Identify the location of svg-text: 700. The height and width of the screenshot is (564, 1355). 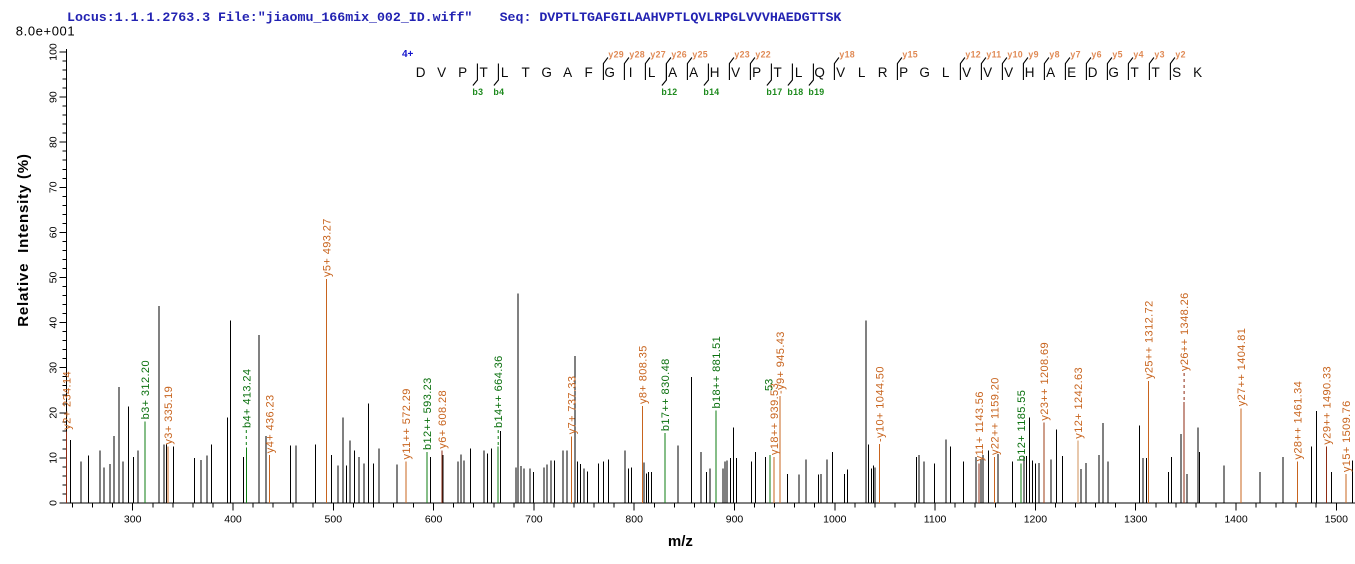
(534, 519).